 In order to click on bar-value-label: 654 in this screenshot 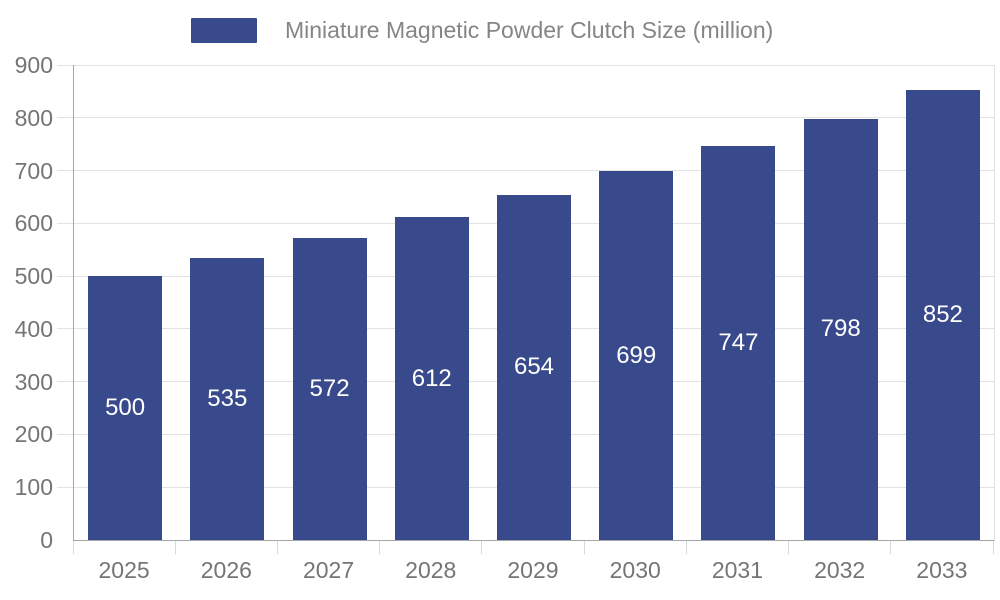, I will do `click(534, 367)`.